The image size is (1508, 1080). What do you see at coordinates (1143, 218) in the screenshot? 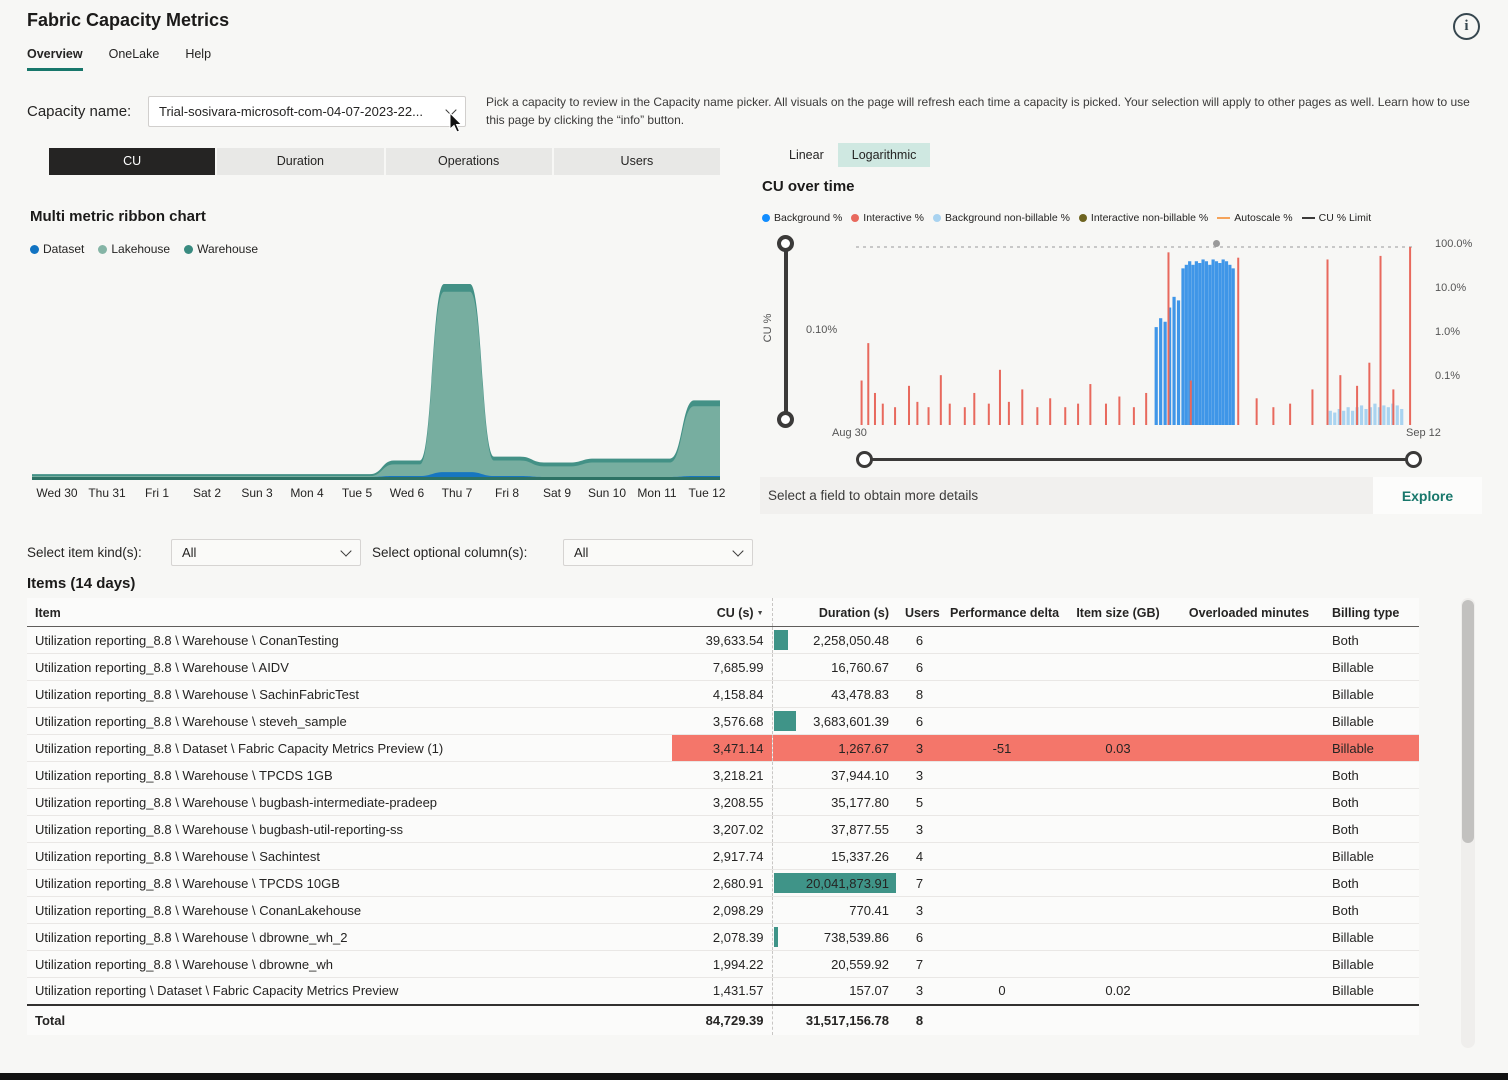
I see `cu-legend-item-interactive-non-billable: Interactive non-billable %` at bounding box center [1143, 218].